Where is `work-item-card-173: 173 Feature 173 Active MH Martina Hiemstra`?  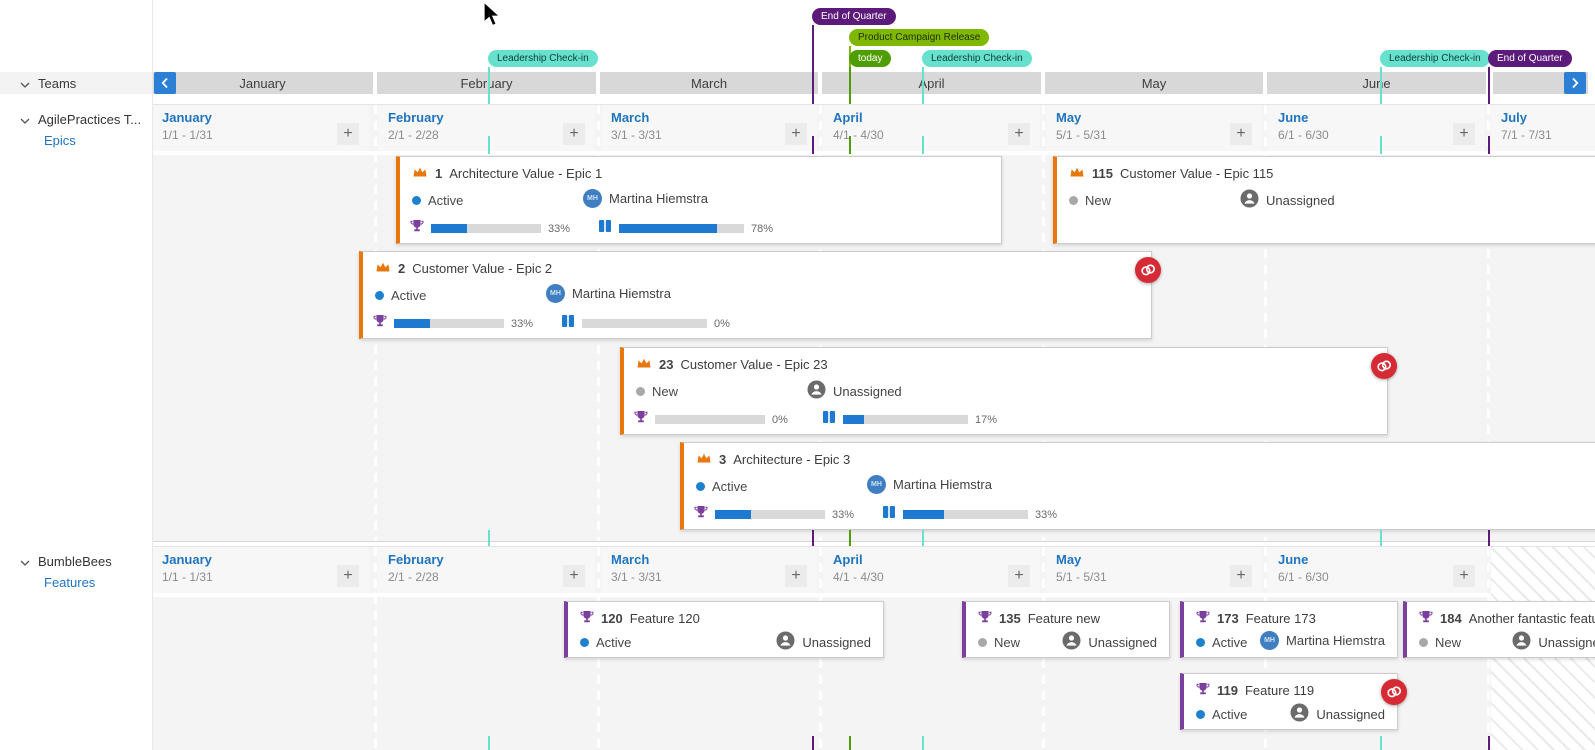
work-item-card-173: 173 Feature 173 Active MH Martina Hiemstra is located at coordinates (1289, 629).